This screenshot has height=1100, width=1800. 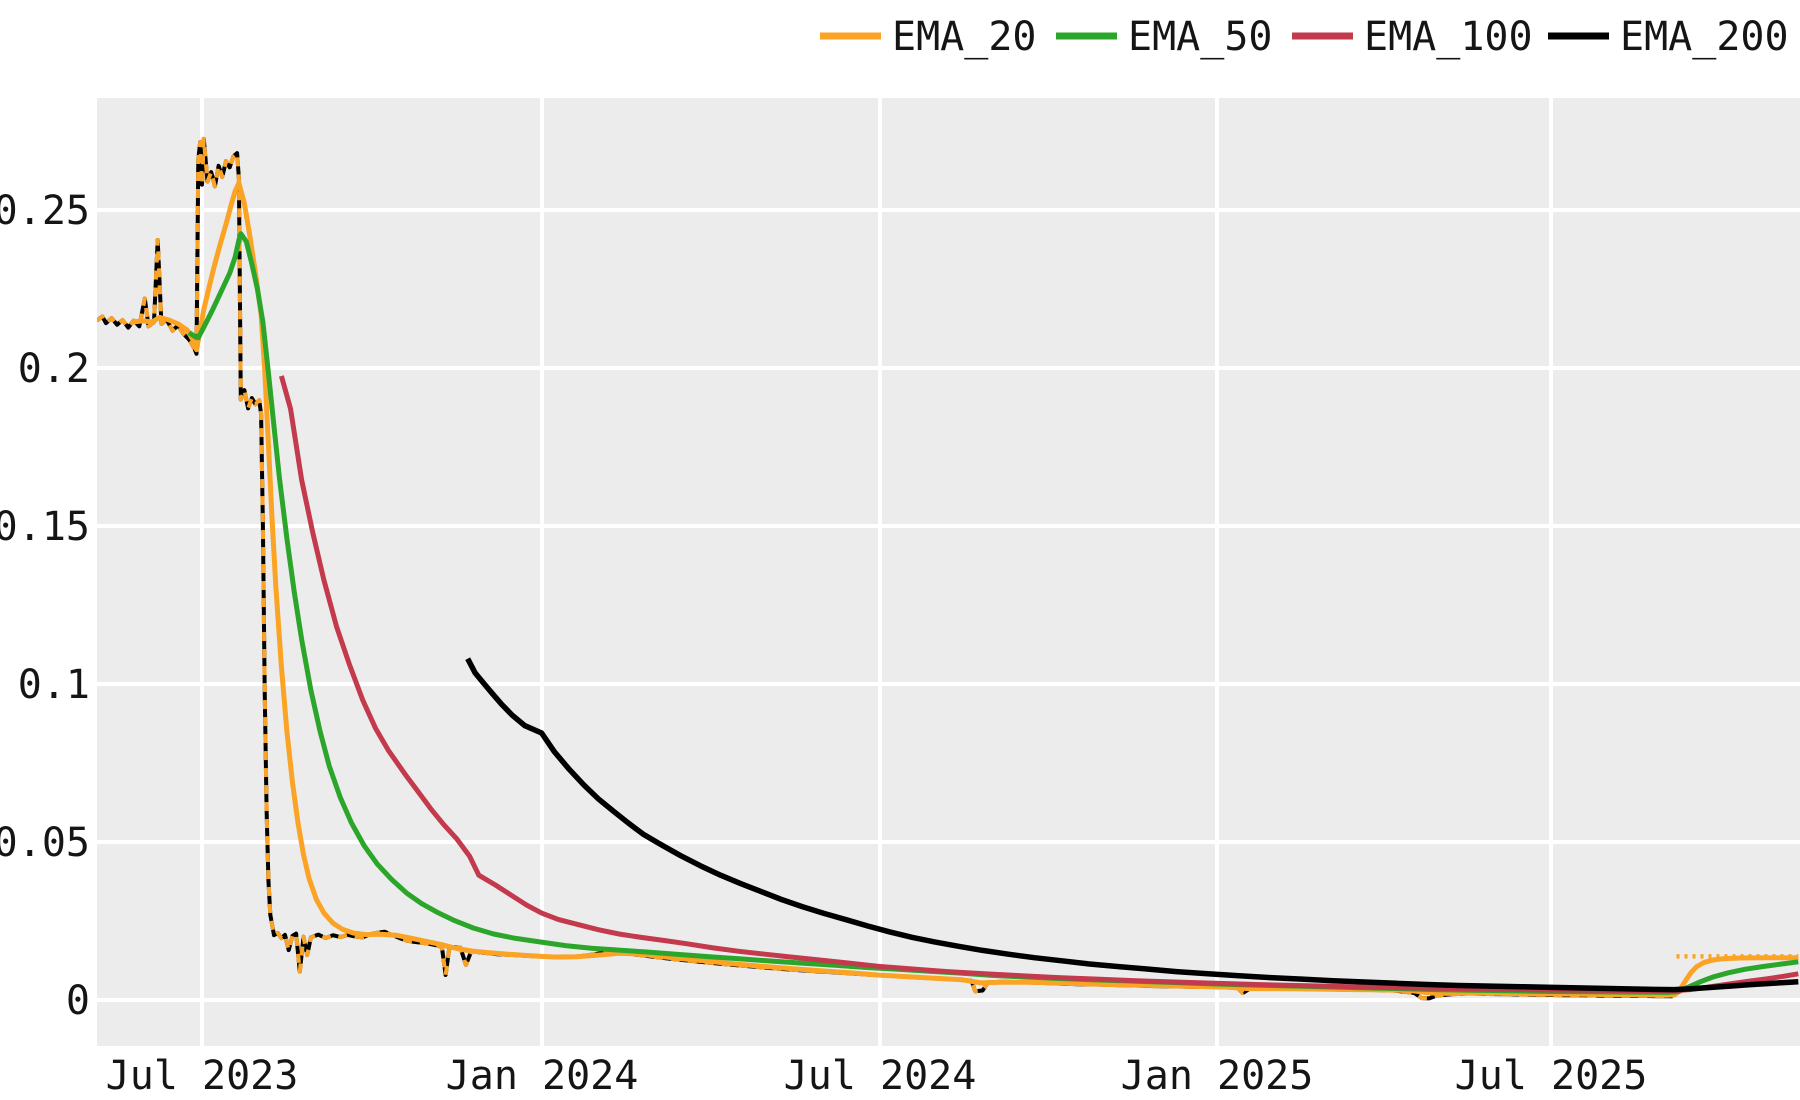 I want to click on legend-label-ema20: EMA_20, so click(x=964, y=37).